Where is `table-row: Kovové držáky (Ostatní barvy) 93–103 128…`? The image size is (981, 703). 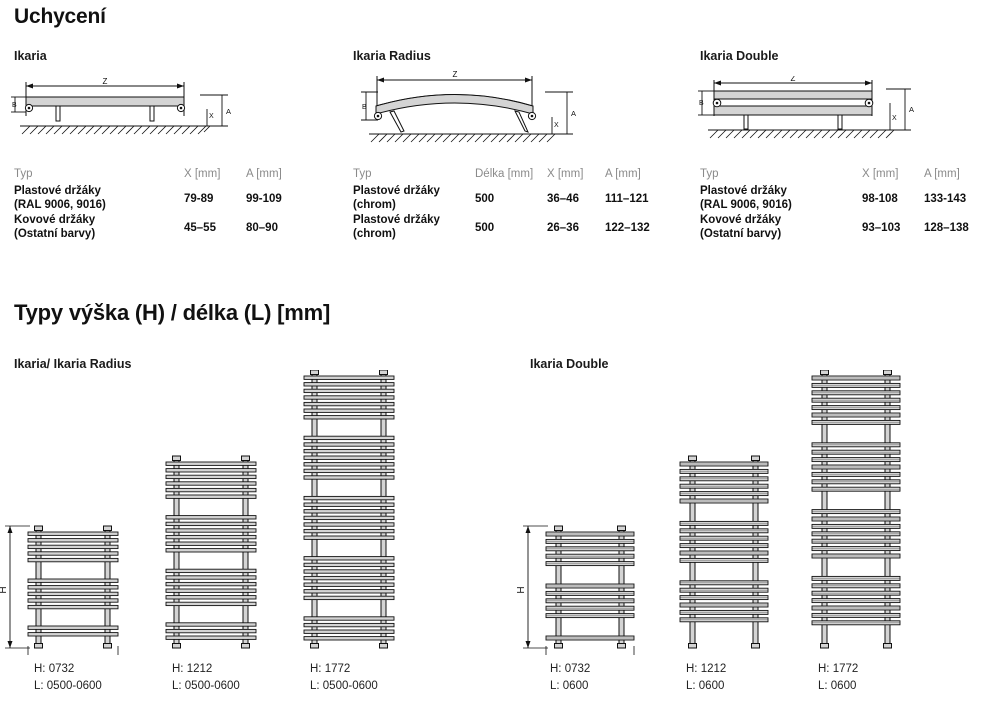
table-row: Kovové držáky (Ostatní barvy) 93–103 128… is located at coordinates (837, 227).